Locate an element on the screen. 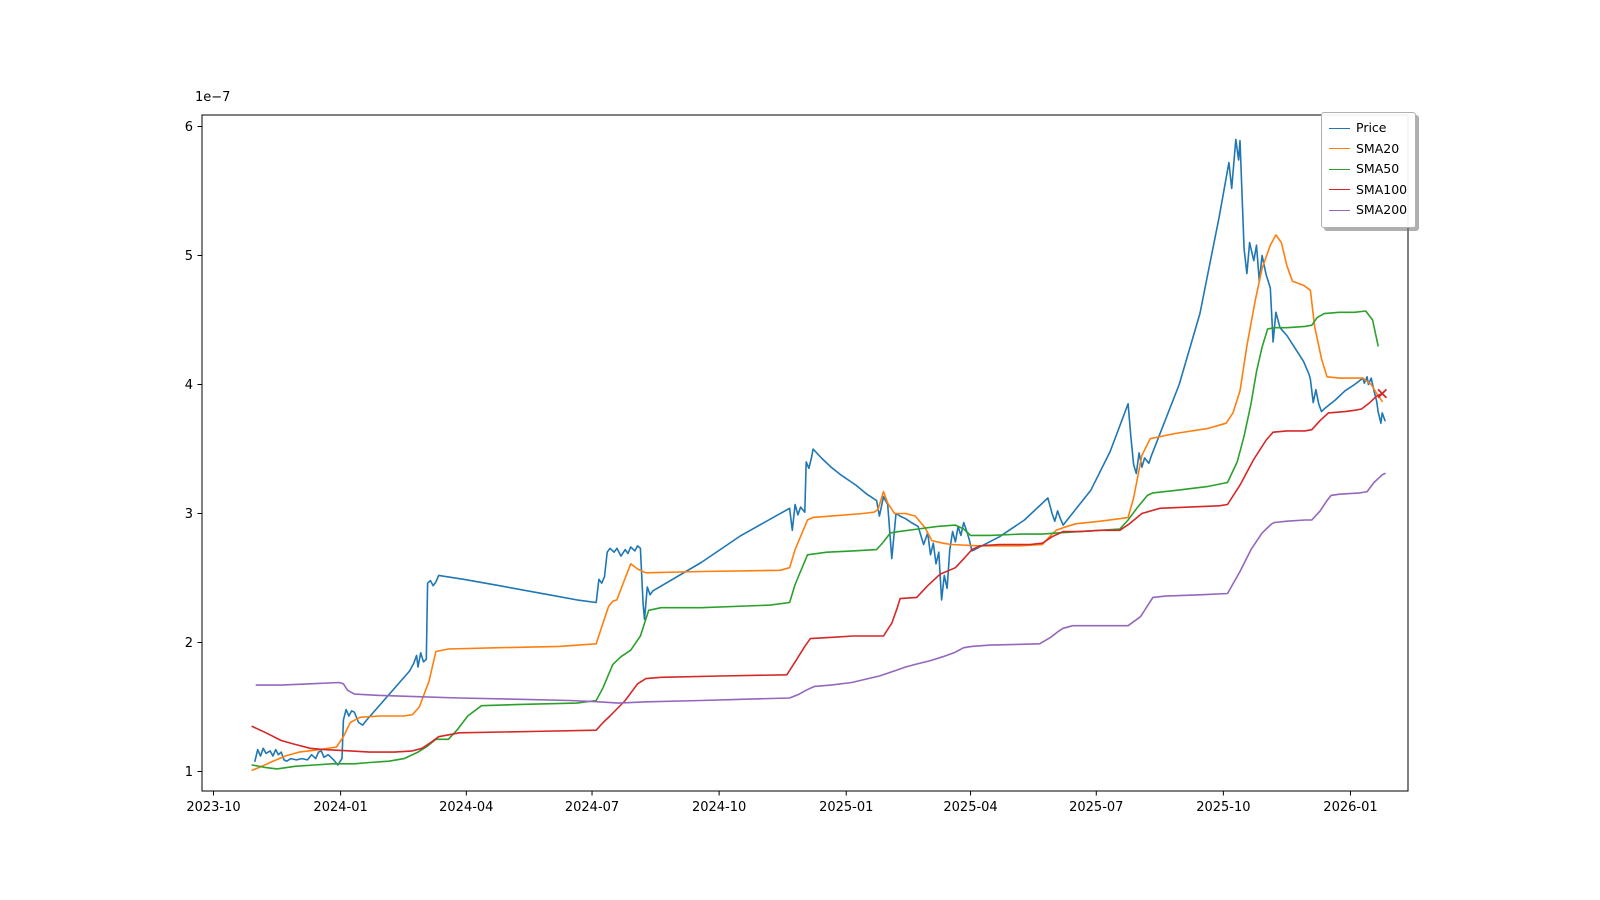 The image size is (1600, 900). y-axis-offset-label: 1e−7 is located at coordinates (212, 97).